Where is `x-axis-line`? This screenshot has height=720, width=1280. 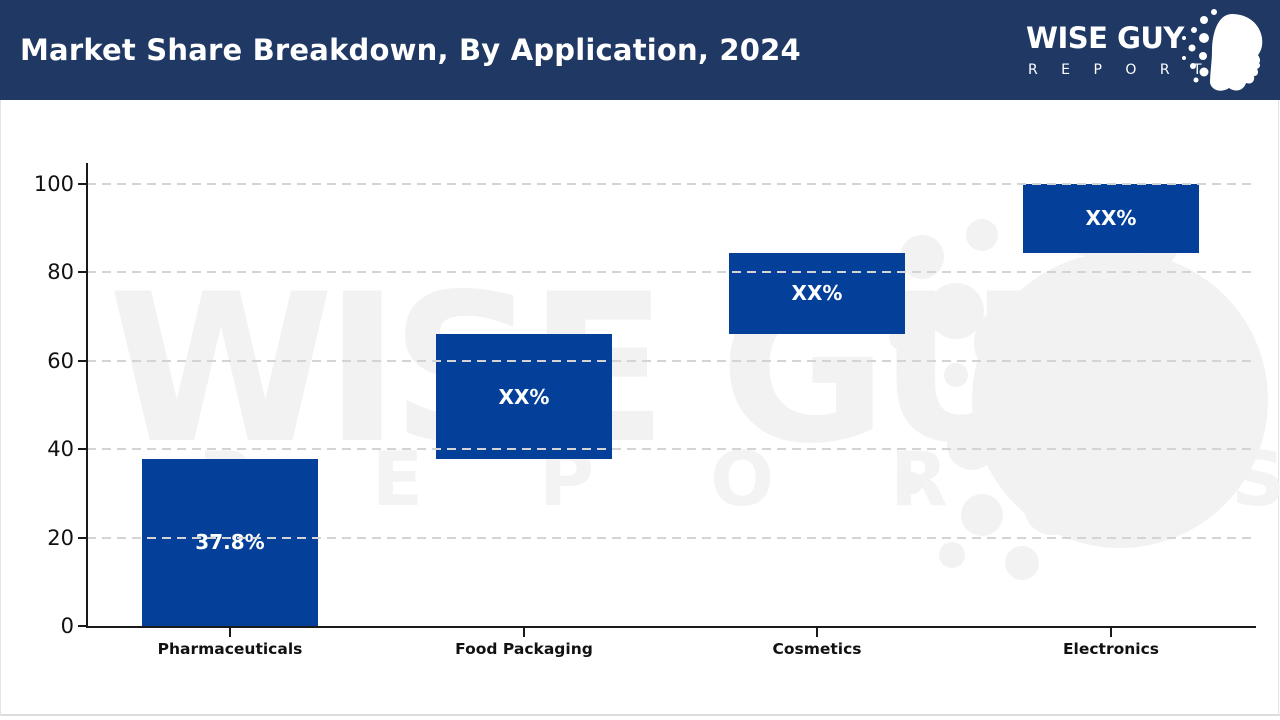
x-axis-line is located at coordinates (671, 627).